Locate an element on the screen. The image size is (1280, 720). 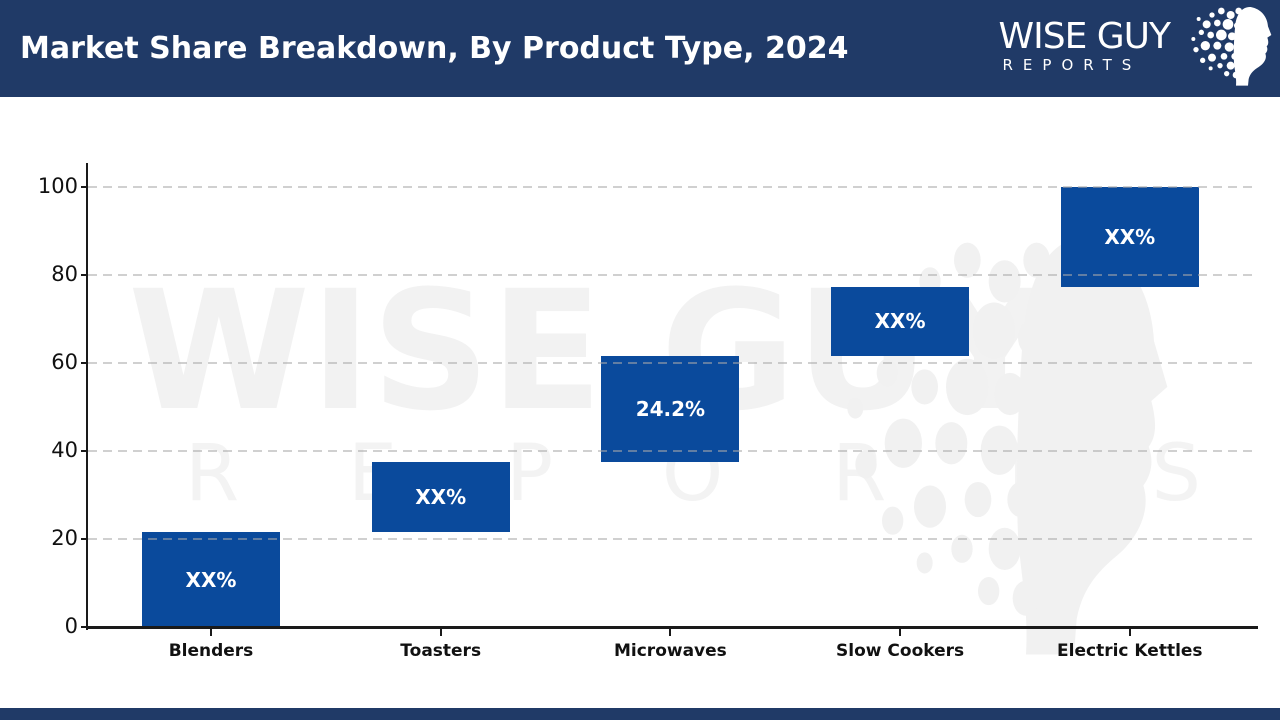
logo-text: WISE GUY REPORTS is located at coordinates (1084, 45).